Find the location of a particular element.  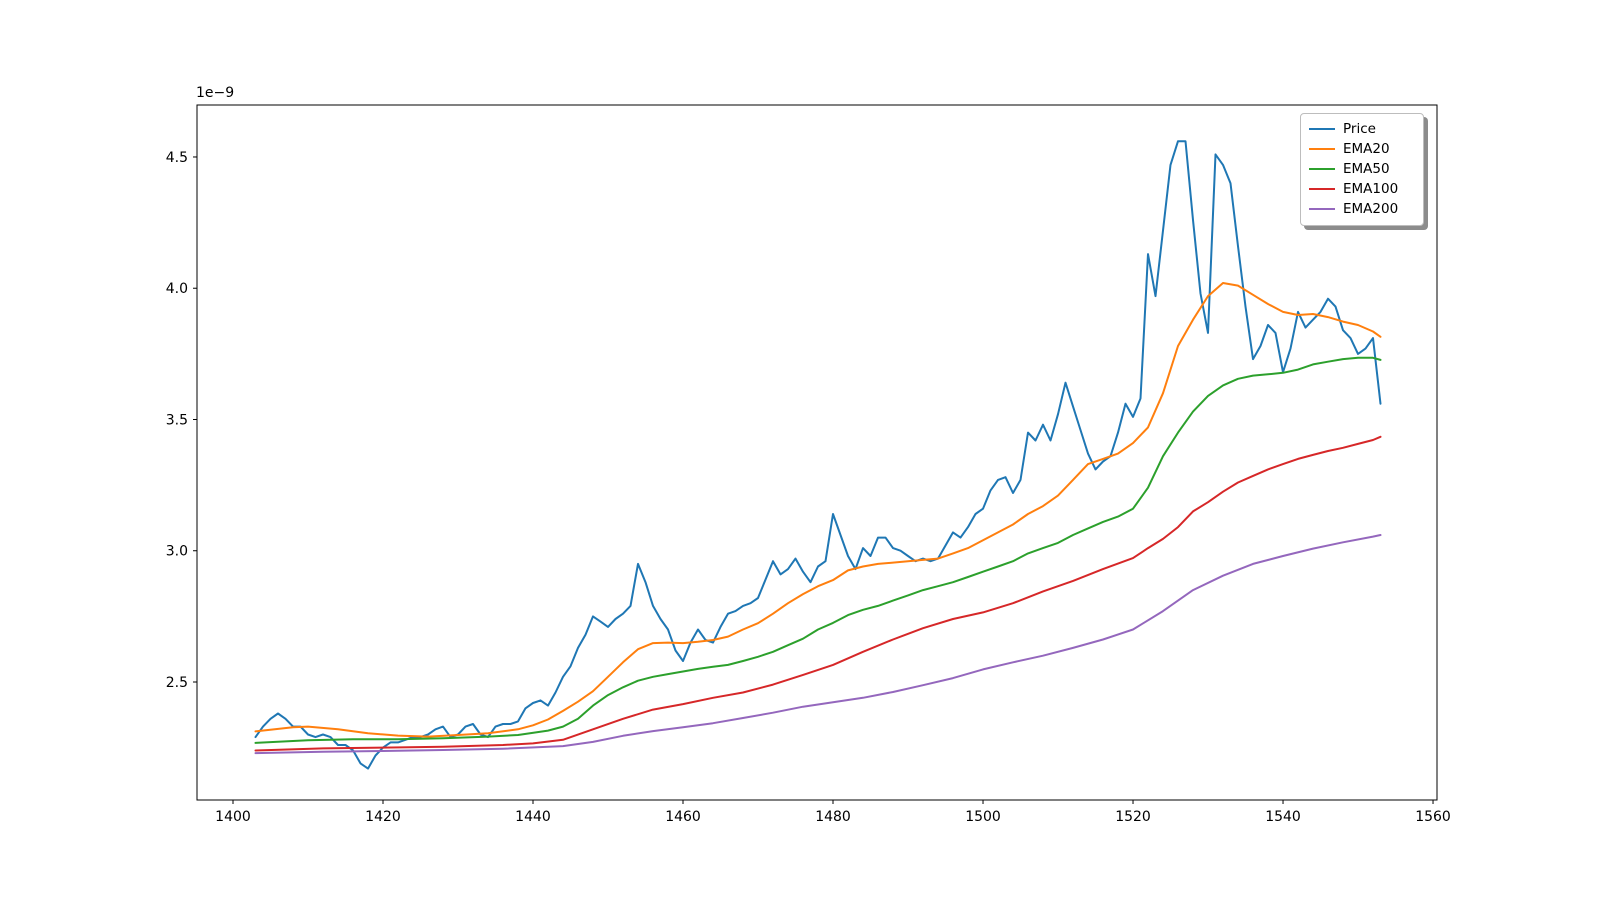

y-tick-label: 4.0 is located at coordinates (177, 289).